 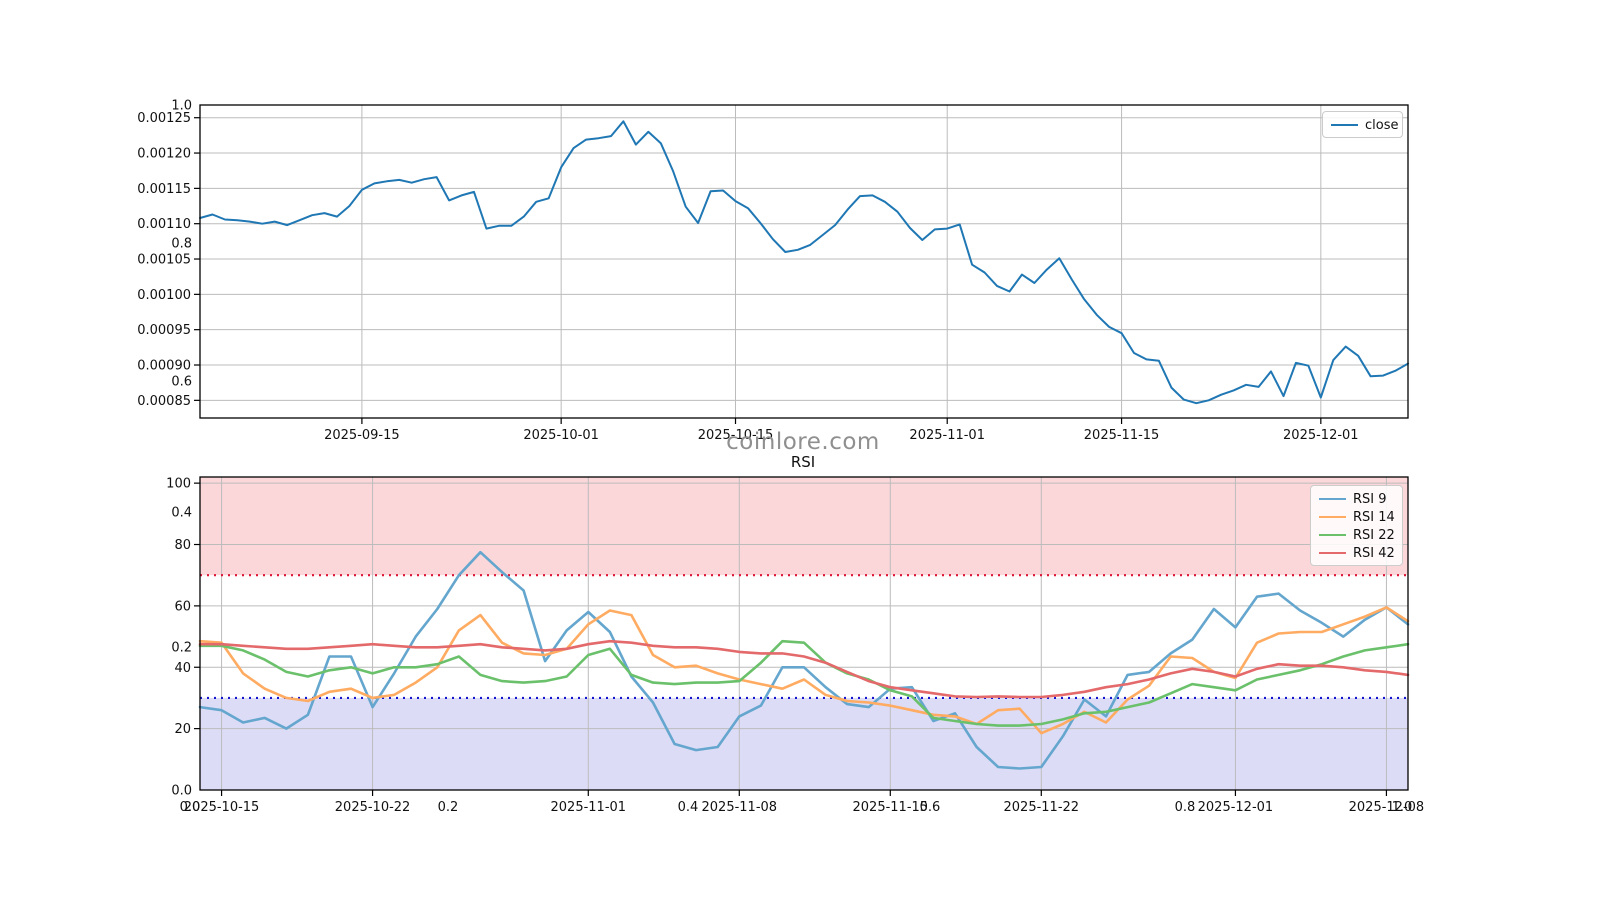 I want to click on y-tick-label: 0.00120, so click(x=164, y=154).